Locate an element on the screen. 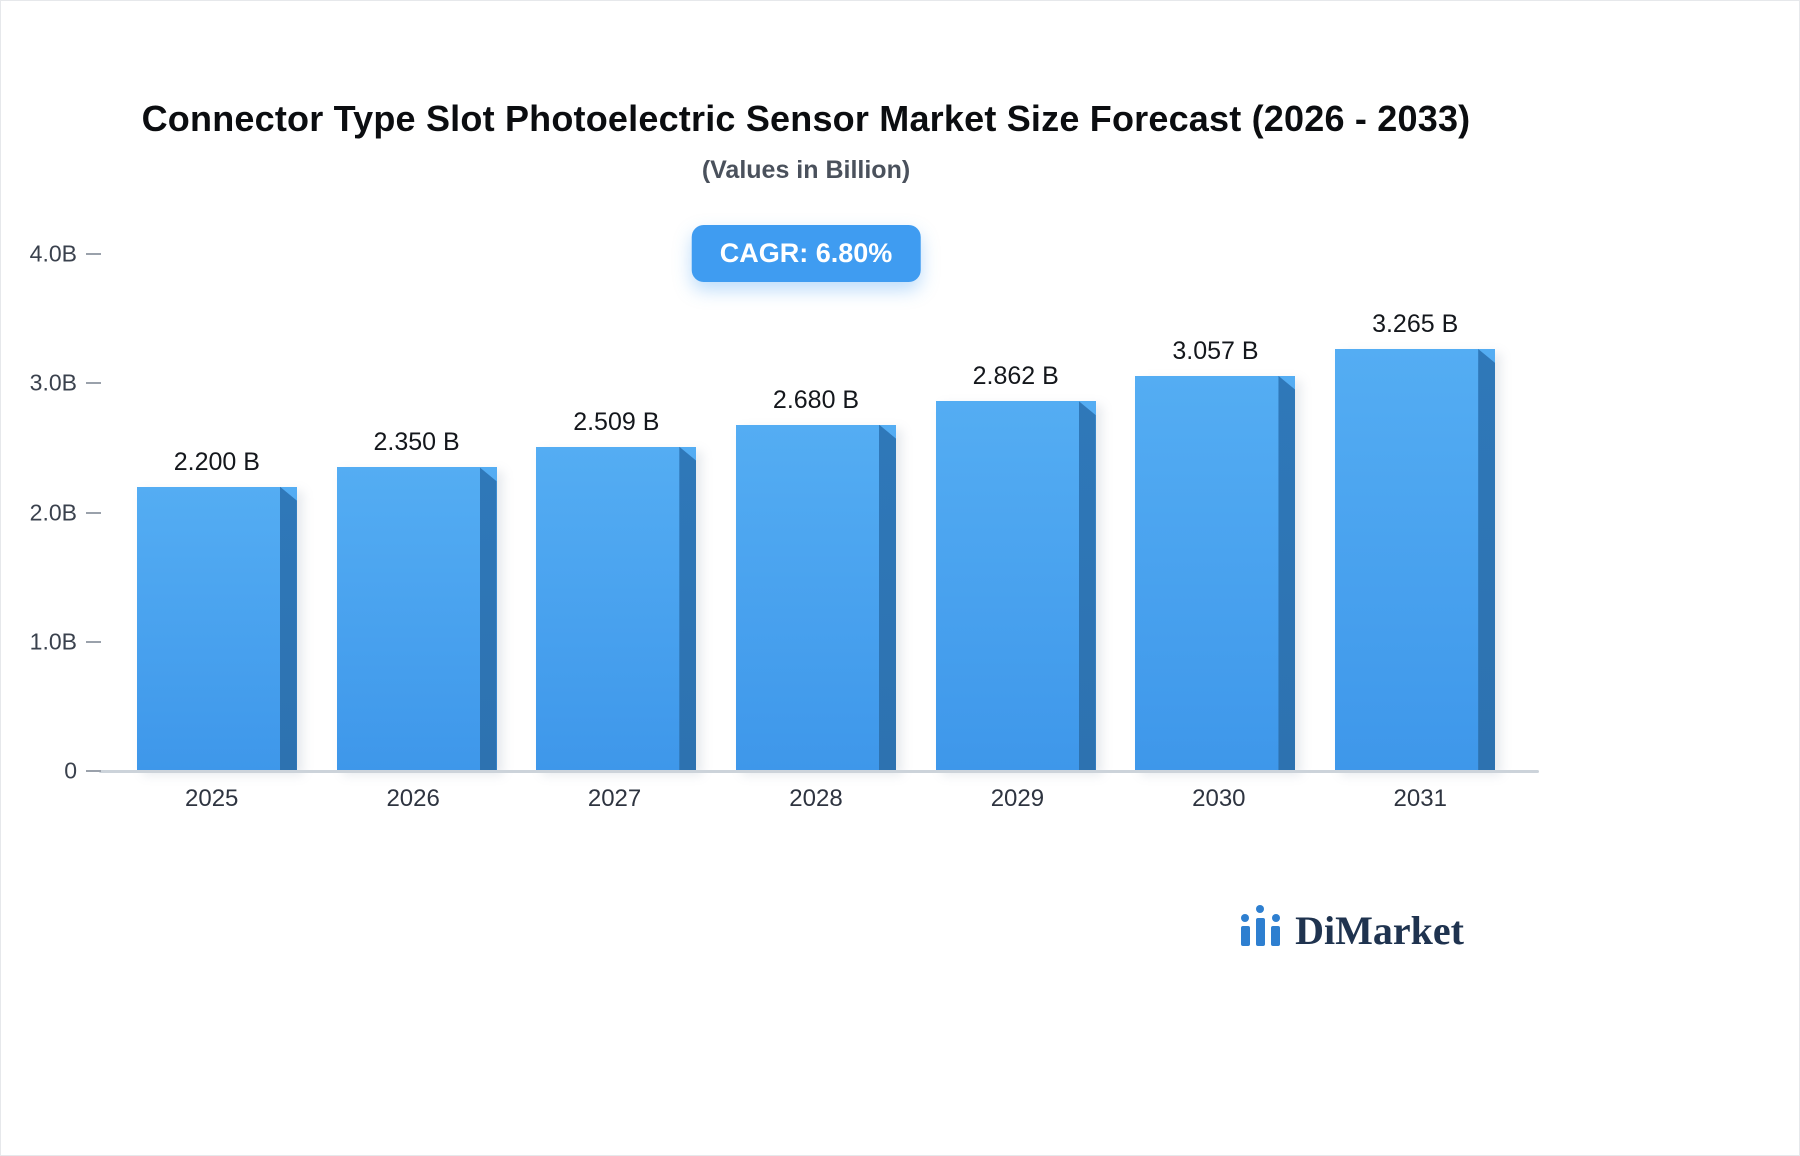  bar-group: 2.862 B is located at coordinates (1016, 512).